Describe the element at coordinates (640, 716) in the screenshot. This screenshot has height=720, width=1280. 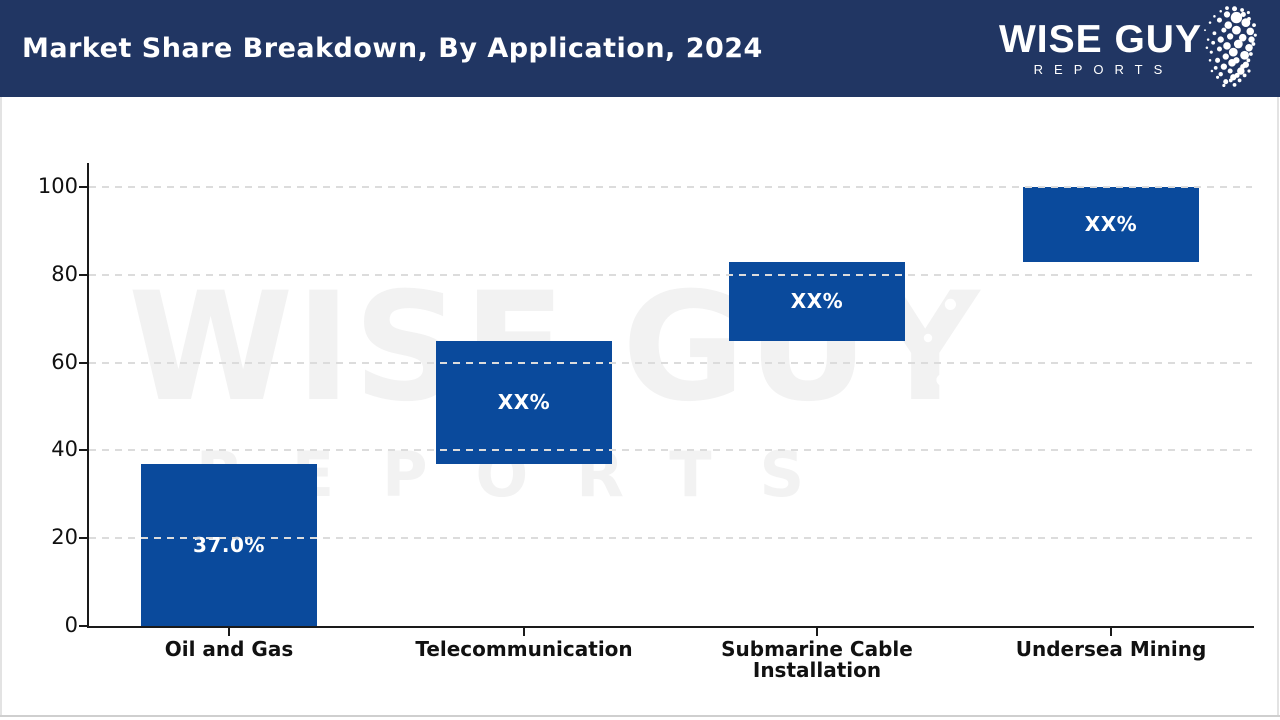
I see `bottom-border` at that location.